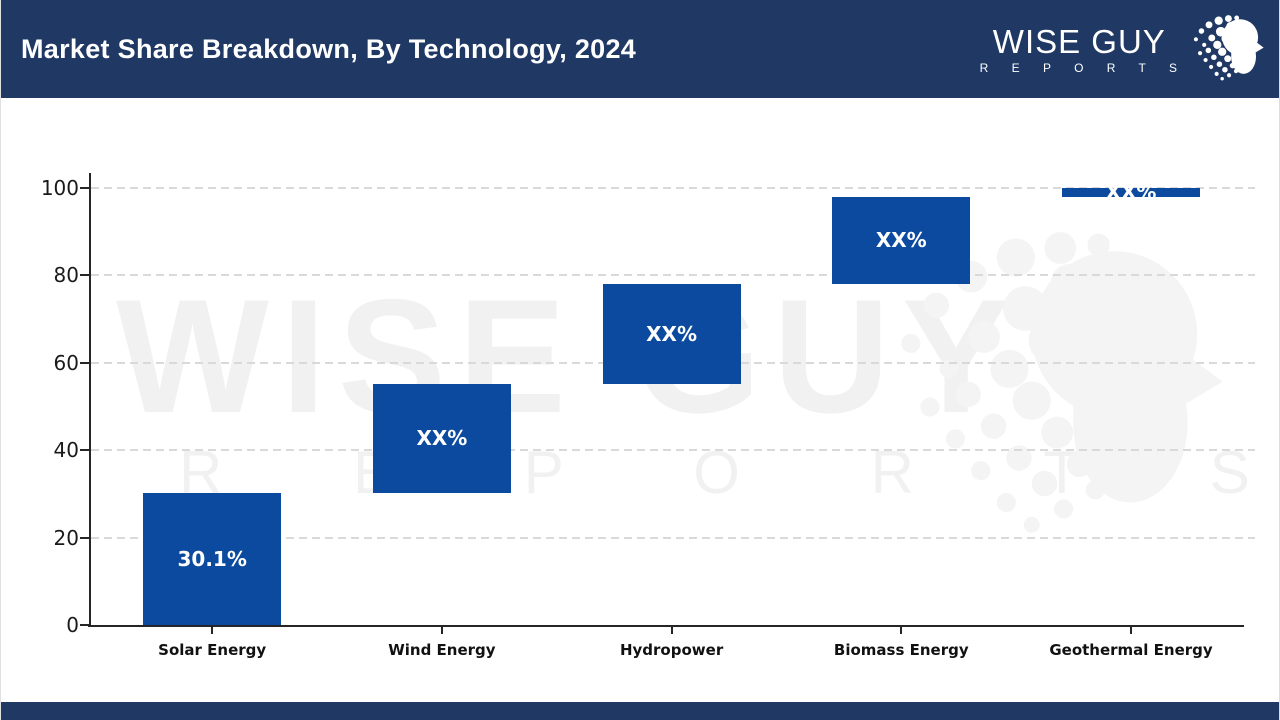 Image resolution: width=1280 pixels, height=720 pixels. I want to click on bar-value-label: 30.1%, so click(212, 559).